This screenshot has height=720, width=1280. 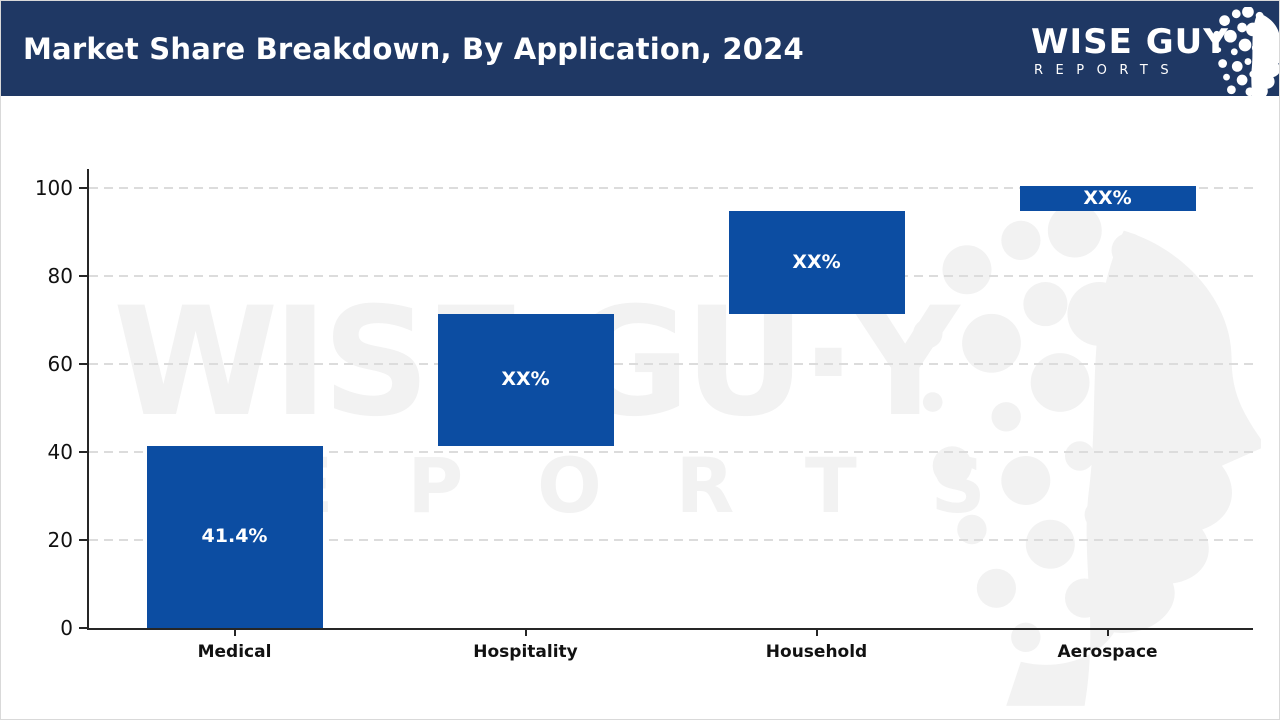 I want to click on x-tick-label-aerospace: Aerospace, so click(x=1107, y=652).